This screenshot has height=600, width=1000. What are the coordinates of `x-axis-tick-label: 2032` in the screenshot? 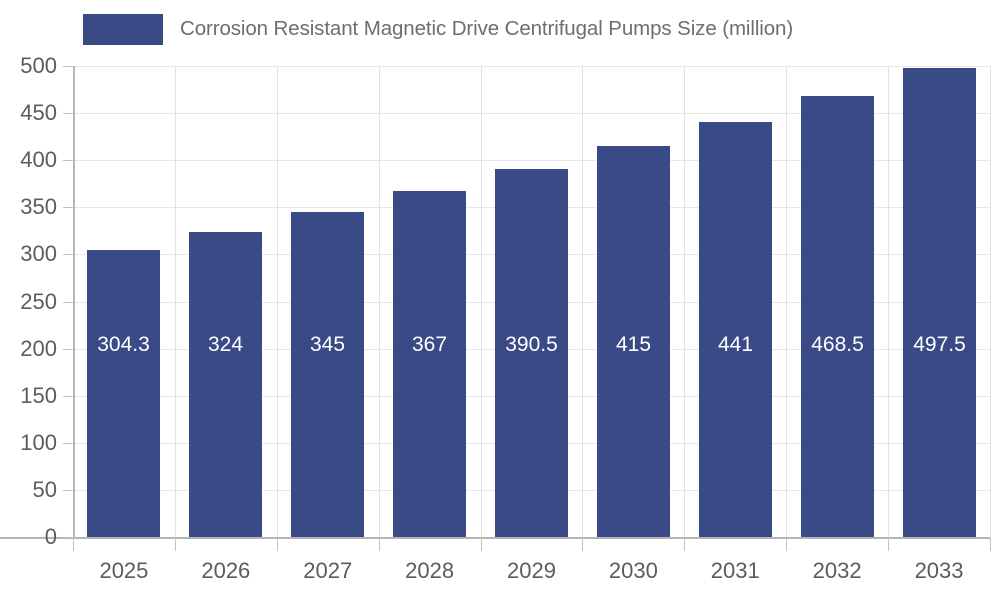 It's located at (837, 570).